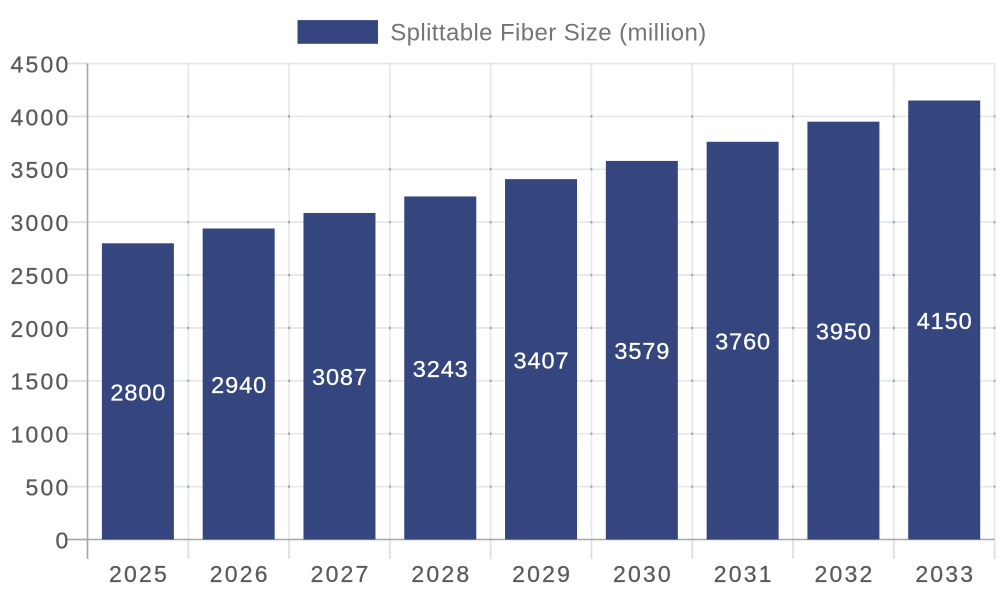 This screenshot has width=1000, height=605. Describe the element at coordinates (240, 574) in the screenshot. I see `svg-text: 2026` at that location.